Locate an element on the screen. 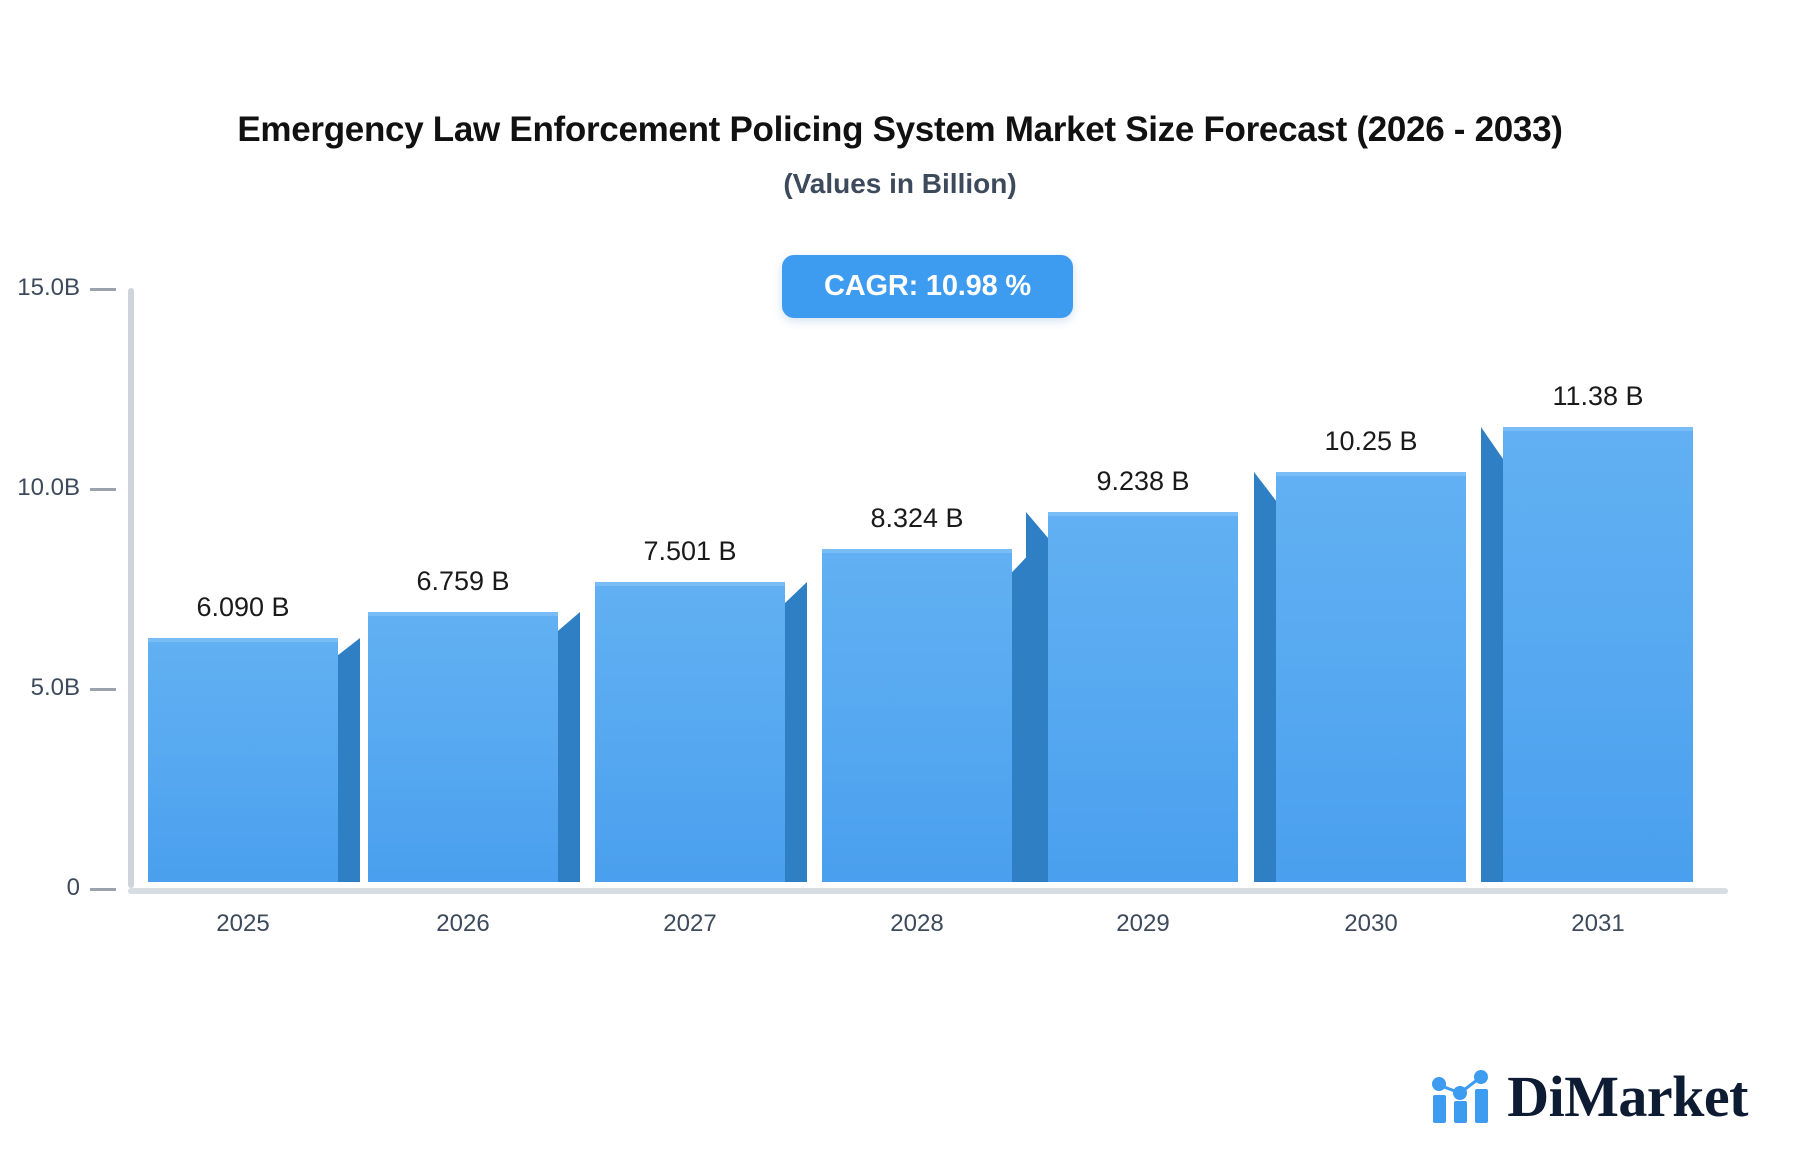  bar-value-label: 9.238 B is located at coordinates (1143, 481).